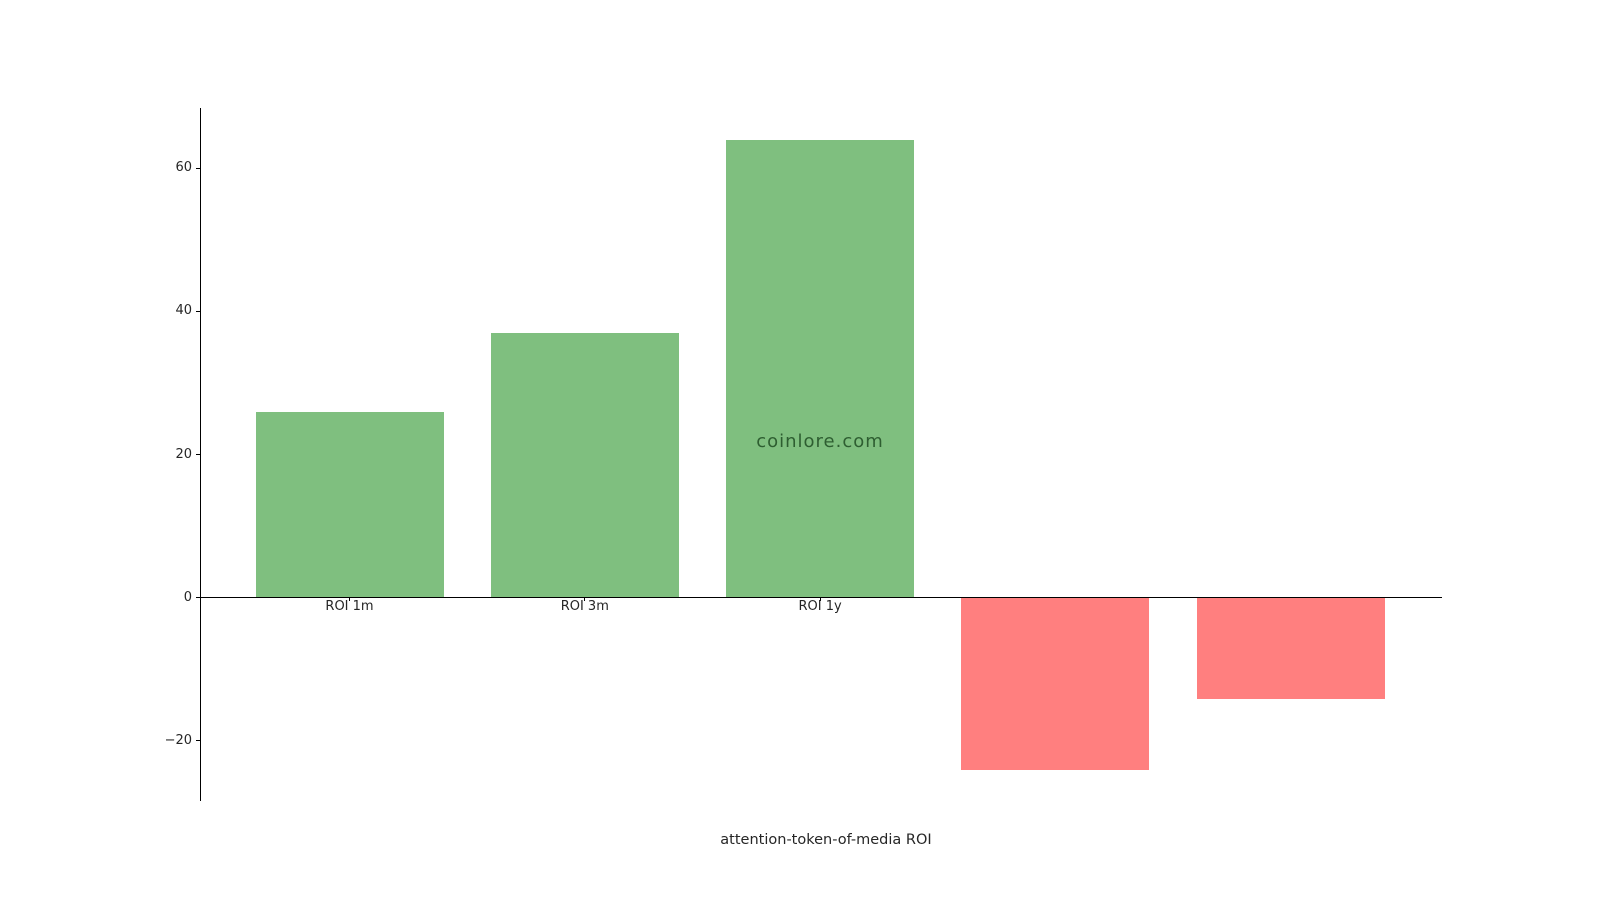 This screenshot has height=900, width=1600. What do you see at coordinates (584, 465) in the screenshot?
I see `bar-roi-3m` at bounding box center [584, 465].